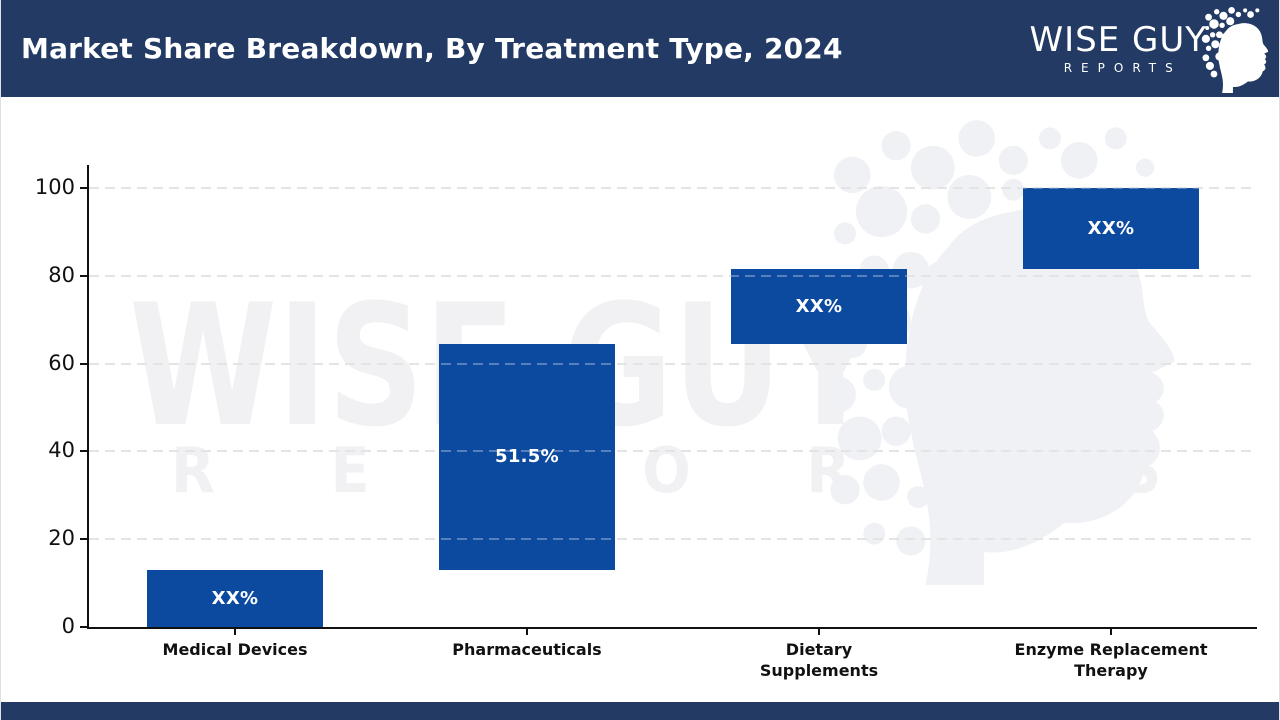 The width and height of the screenshot is (1280, 720). What do you see at coordinates (1111, 660) in the screenshot?
I see `x-category-label-3: Enzyme Replacement Therapy` at bounding box center [1111, 660].